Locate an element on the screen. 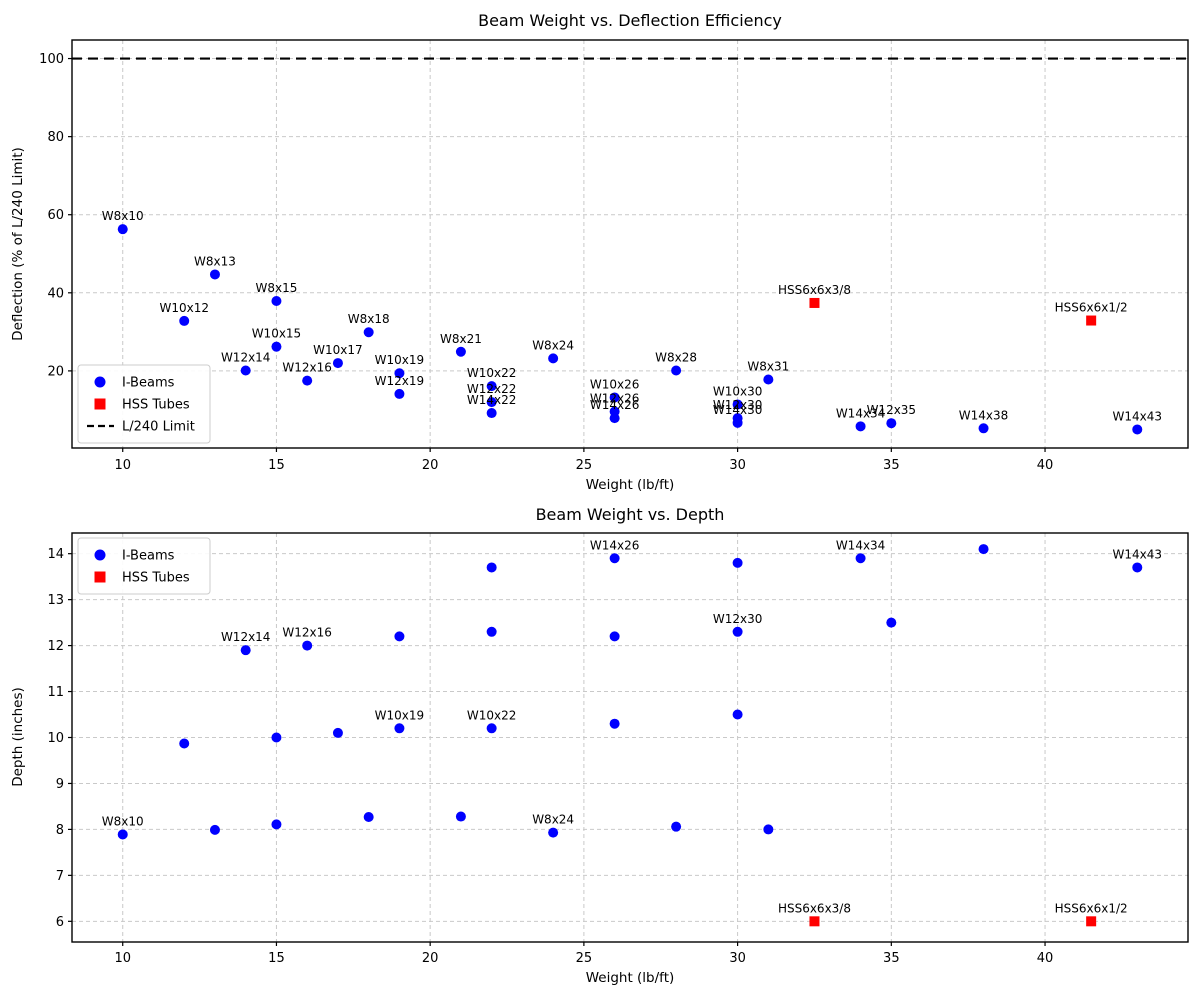 The width and height of the screenshot is (1200, 1000). point-label: W12x26 is located at coordinates (615, 398).